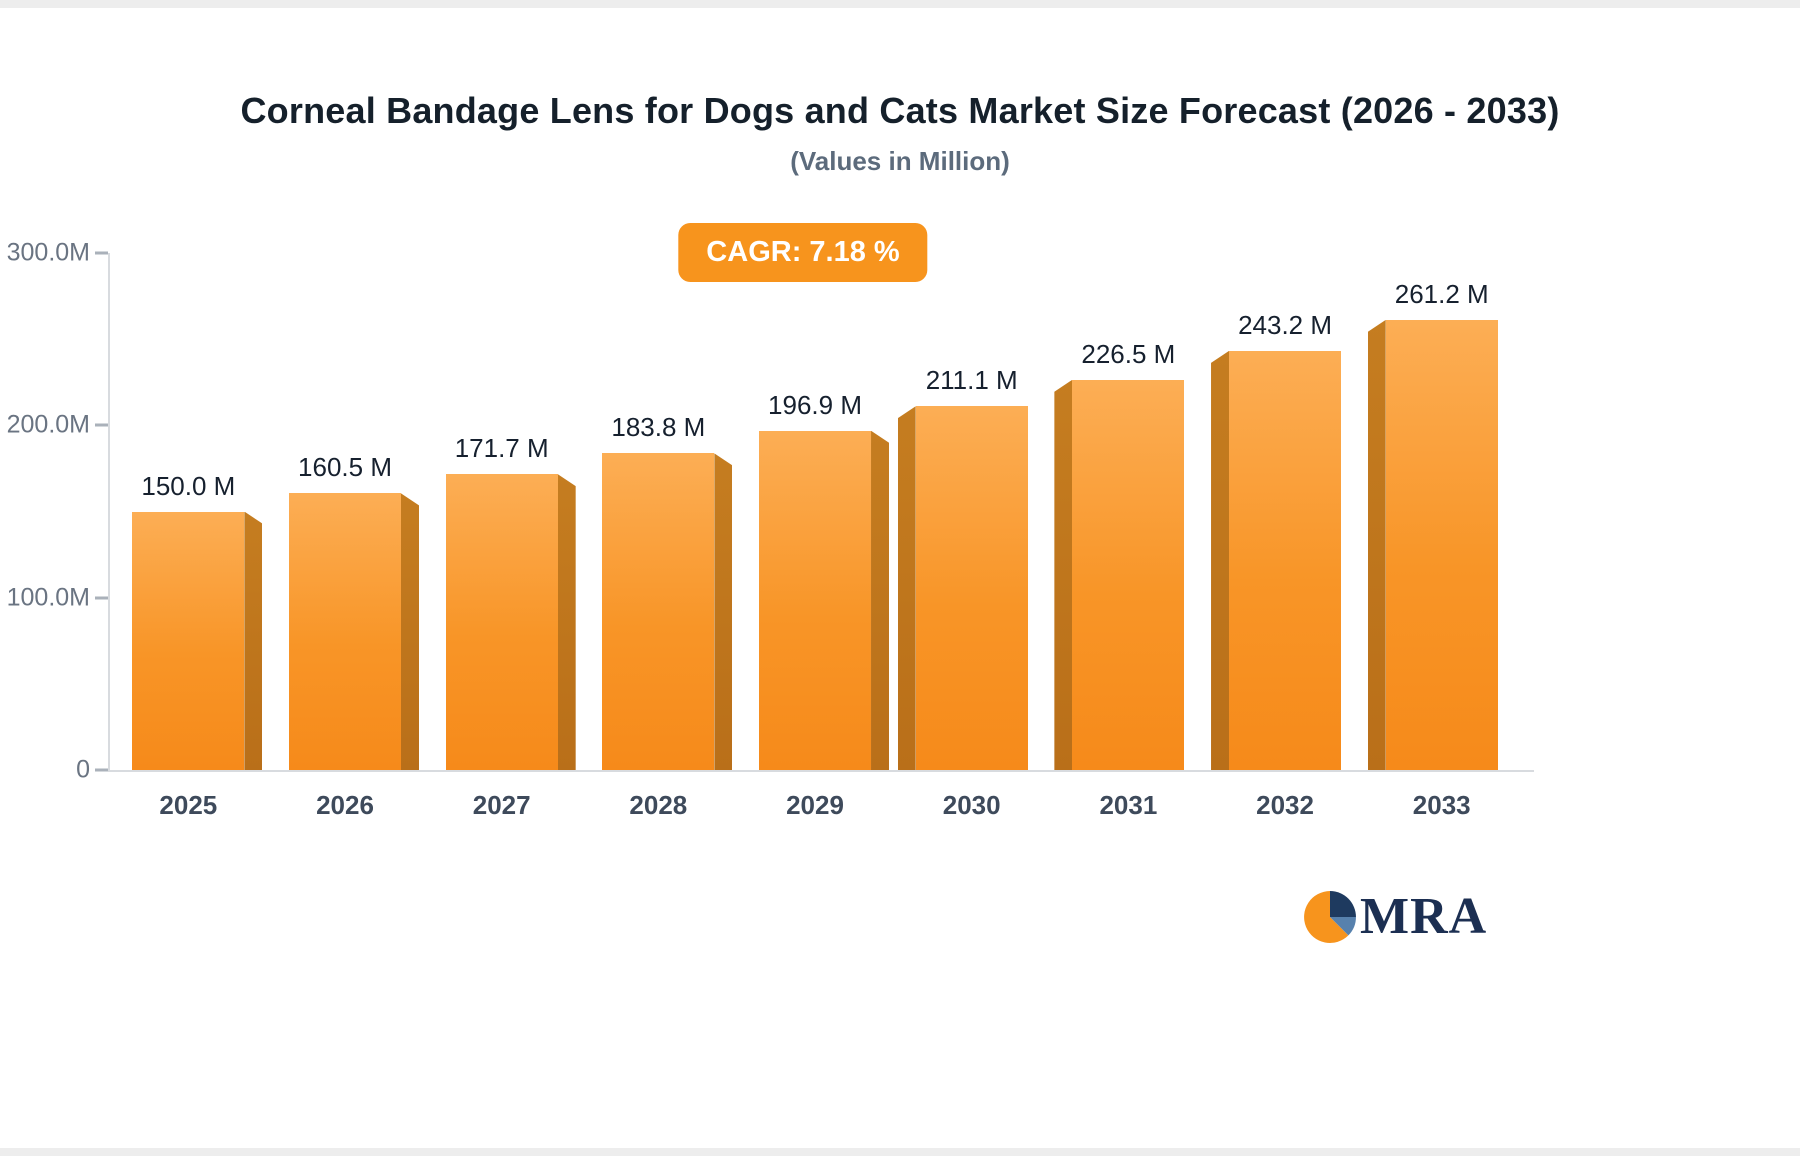 The width and height of the screenshot is (1800, 1156). I want to click on bar-group: 261.2 M, so click(1441, 511).